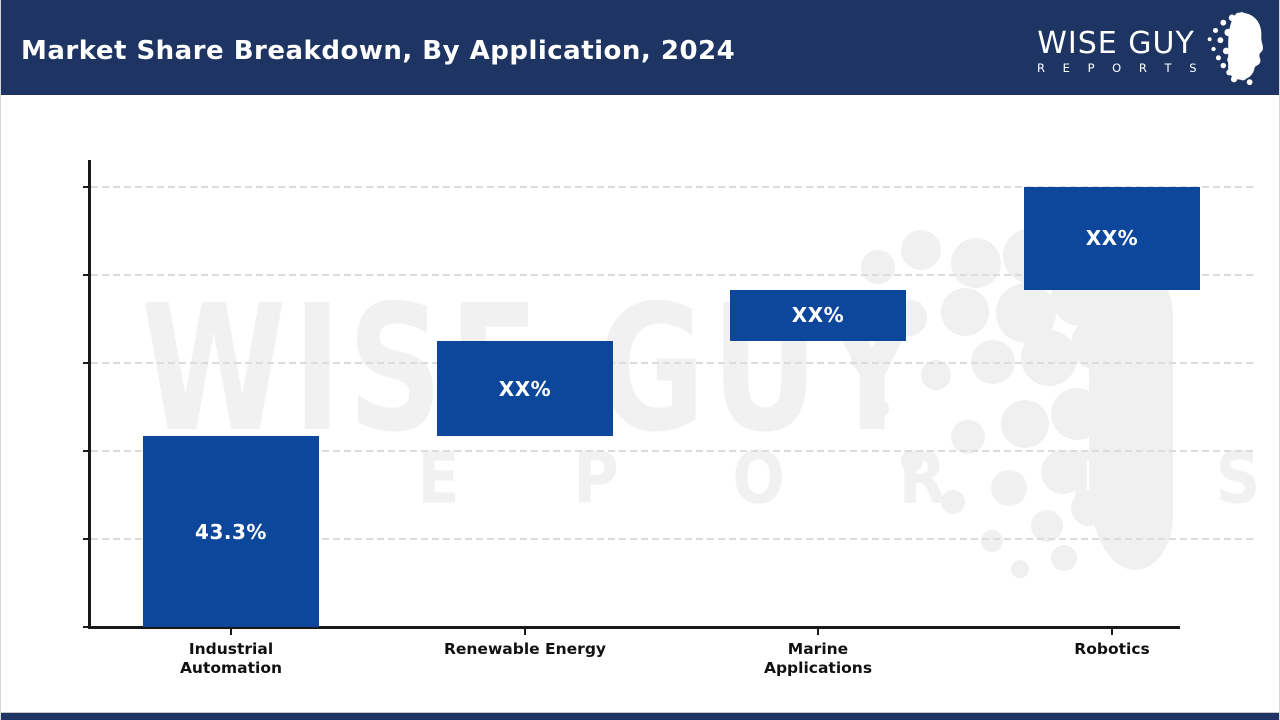  What do you see at coordinates (634, 627) in the screenshot?
I see `x-axis-line` at bounding box center [634, 627].